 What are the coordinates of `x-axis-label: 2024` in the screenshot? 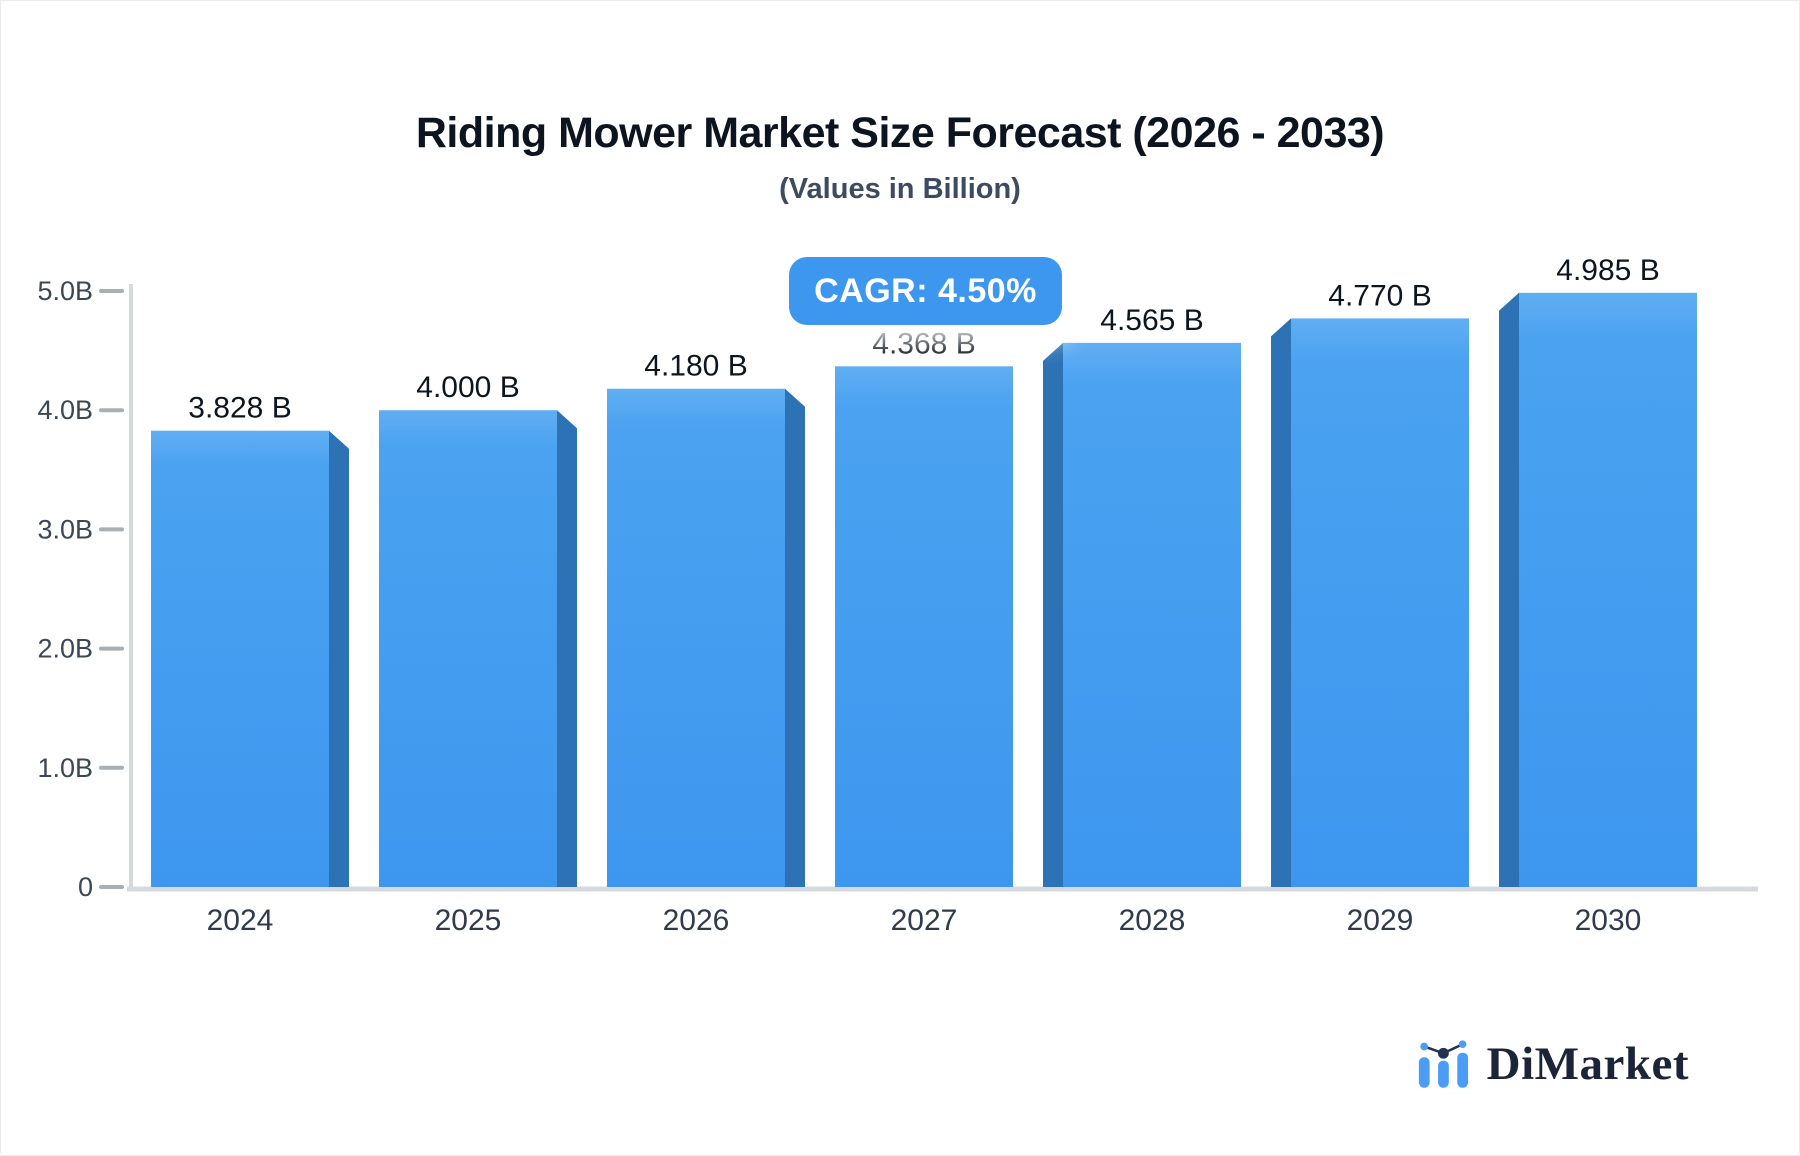 It's located at (240, 920).